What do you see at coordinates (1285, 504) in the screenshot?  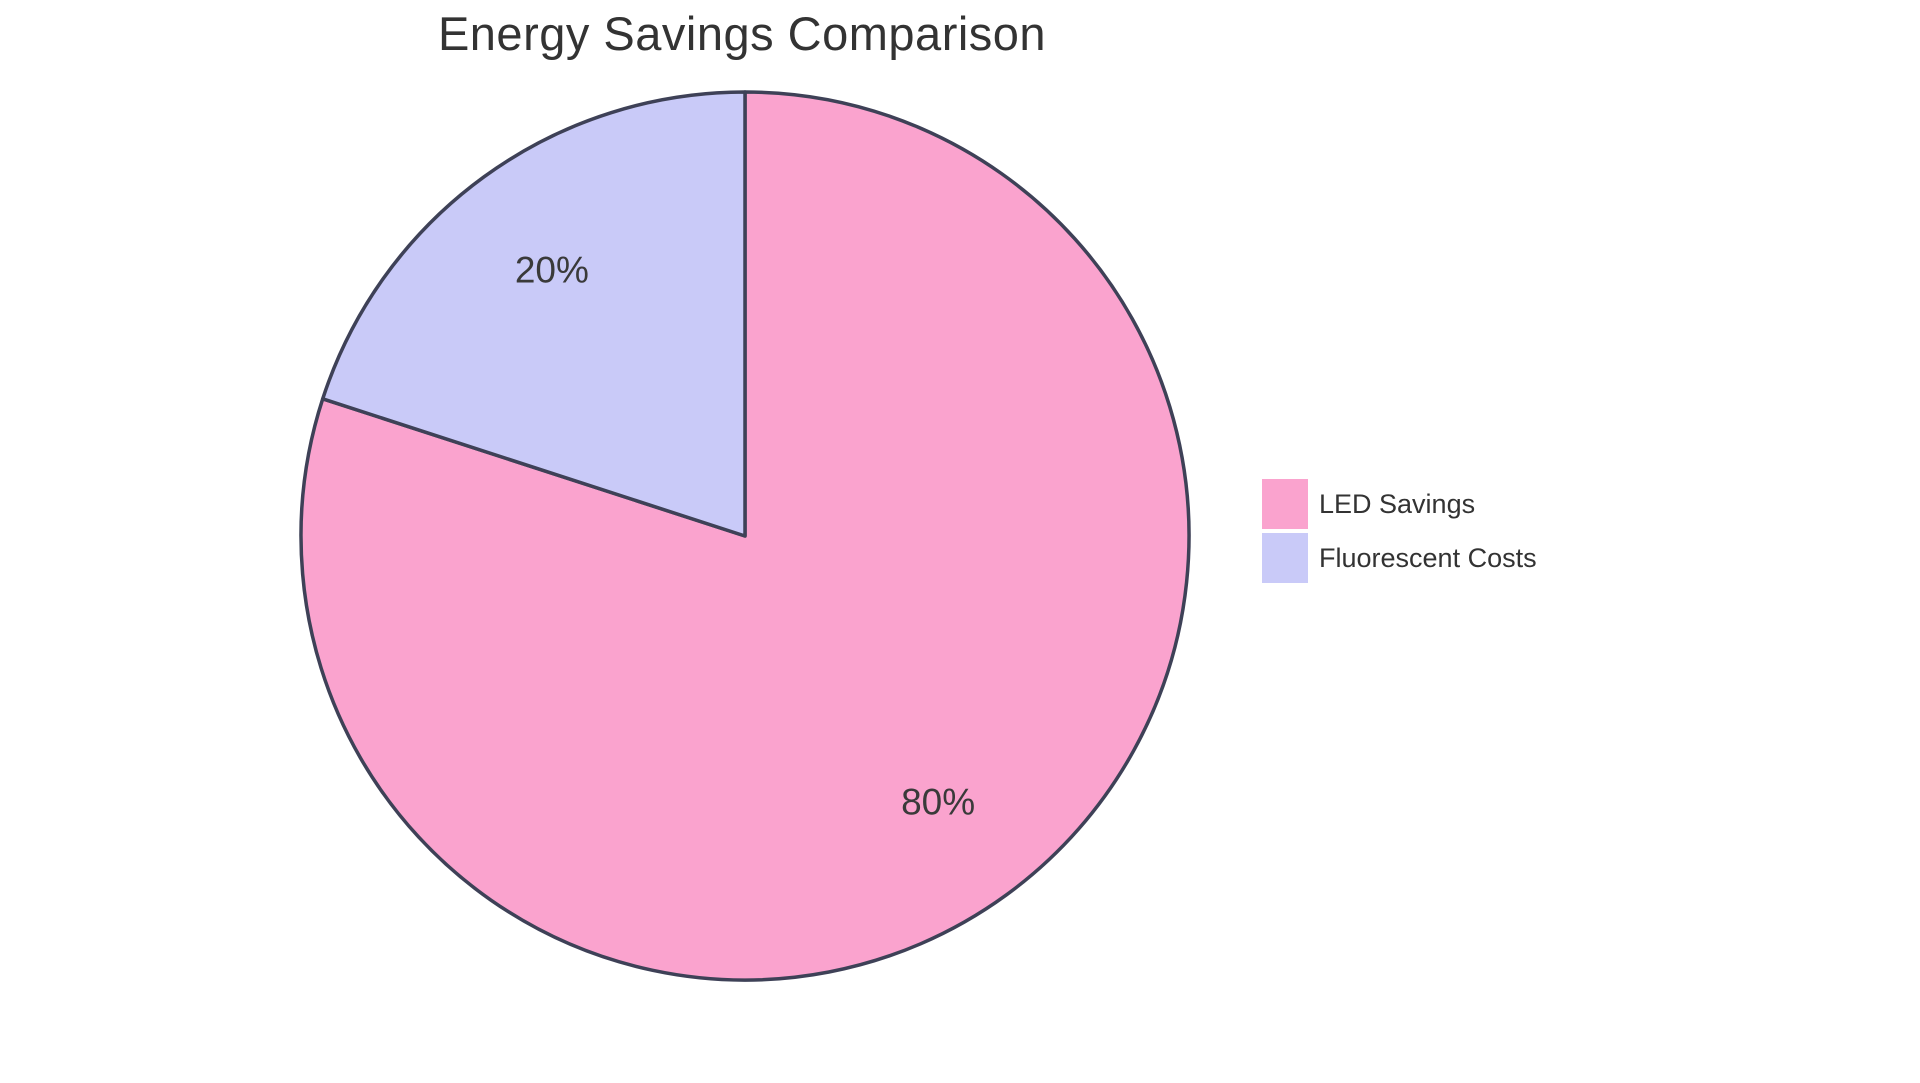 I see `legend-swatch-led-savings` at bounding box center [1285, 504].